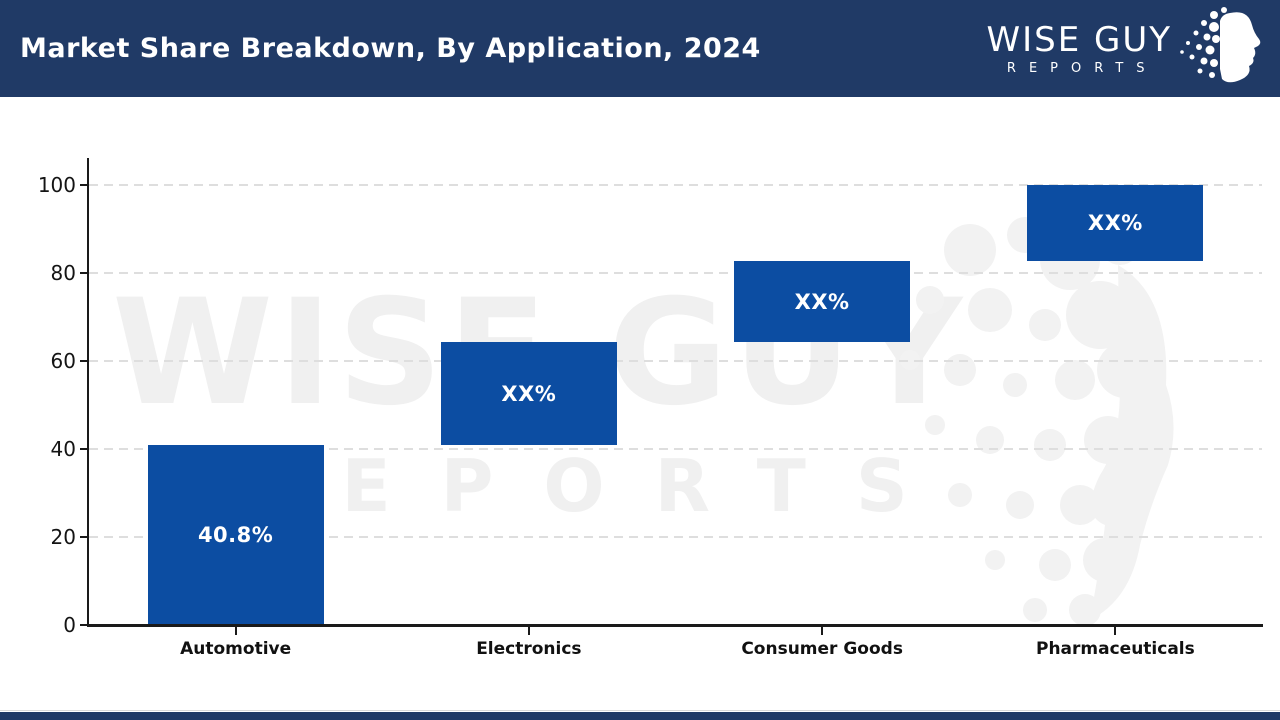 This screenshot has height=720, width=1280. Describe the element at coordinates (1220, 49) in the screenshot. I see `logo-head-profile-icon` at that location.